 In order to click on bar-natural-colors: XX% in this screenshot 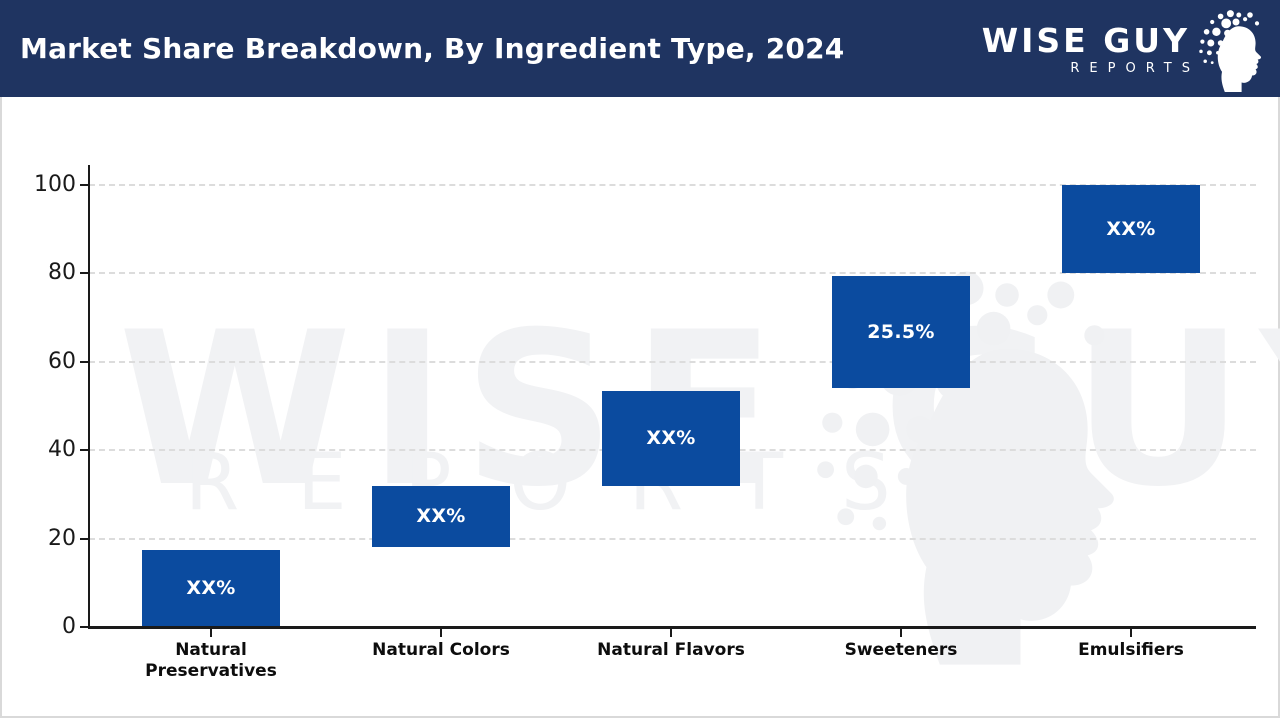, I will do `click(441, 516)`.